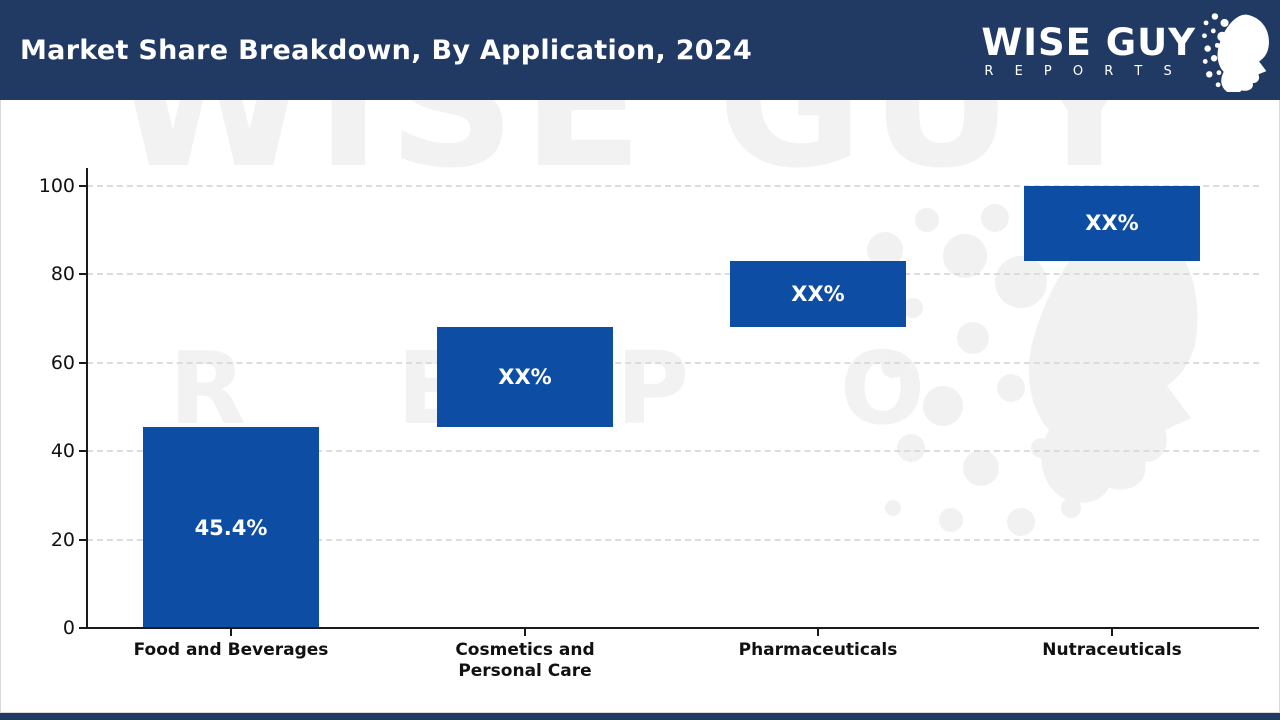 The width and height of the screenshot is (1280, 720). What do you see at coordinates (62, 274) in the screenshot?
I see `y-tick-label: 80` at bounding box center [62, 274].